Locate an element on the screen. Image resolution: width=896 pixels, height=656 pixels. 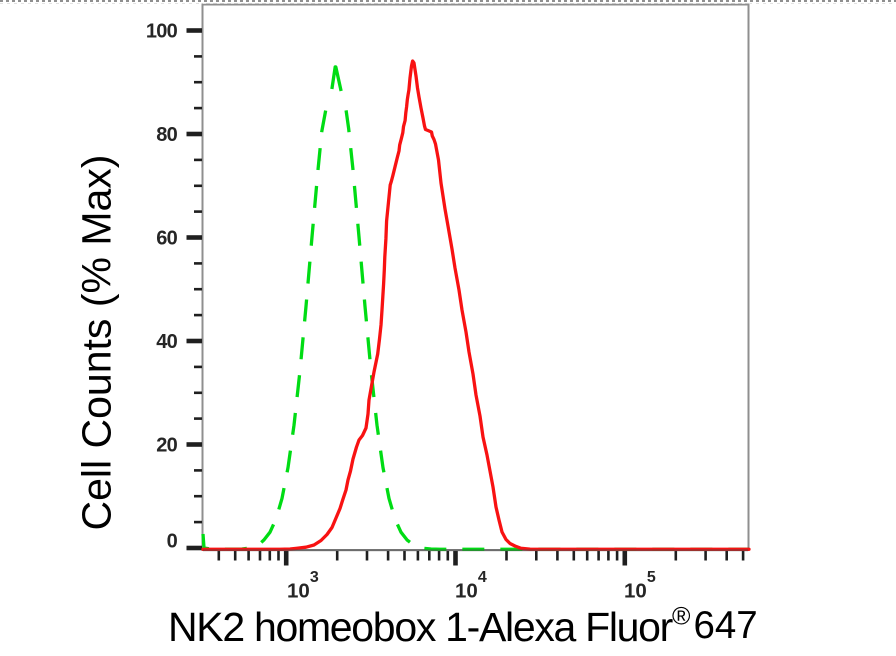
svg-text: 10⁴ is located at coordinates (471, 586).